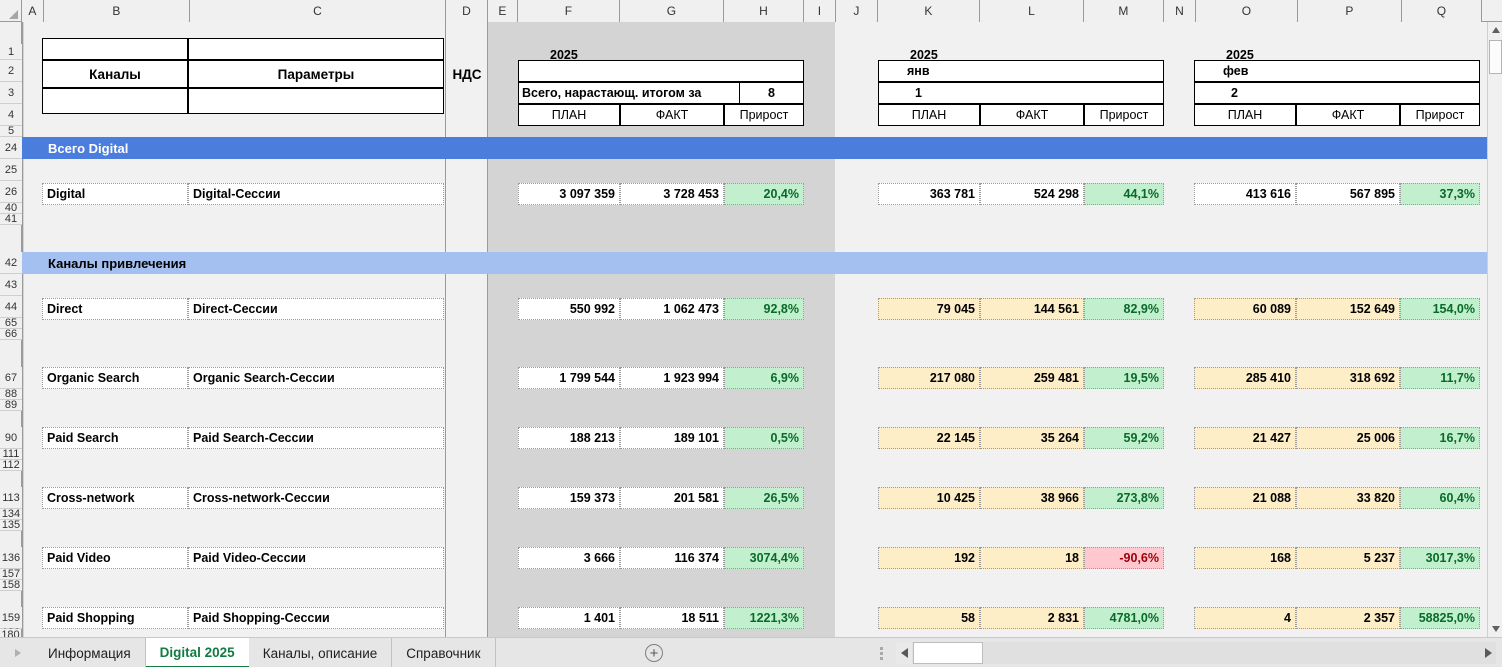 The image size is (1502, 667). I want to click on subheader-growth-february: Прирост, so click(1440, 115).